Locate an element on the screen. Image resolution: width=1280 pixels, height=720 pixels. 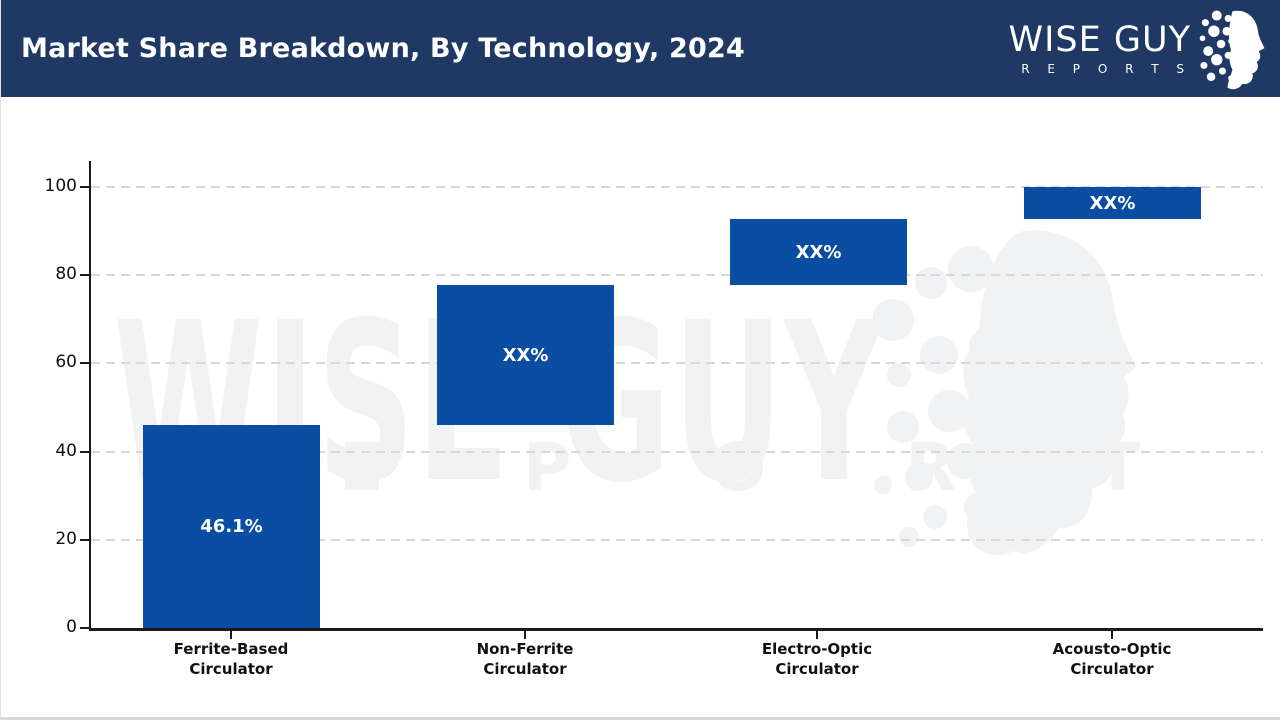
bar: 46.1% is located at coordinates (231, 526).